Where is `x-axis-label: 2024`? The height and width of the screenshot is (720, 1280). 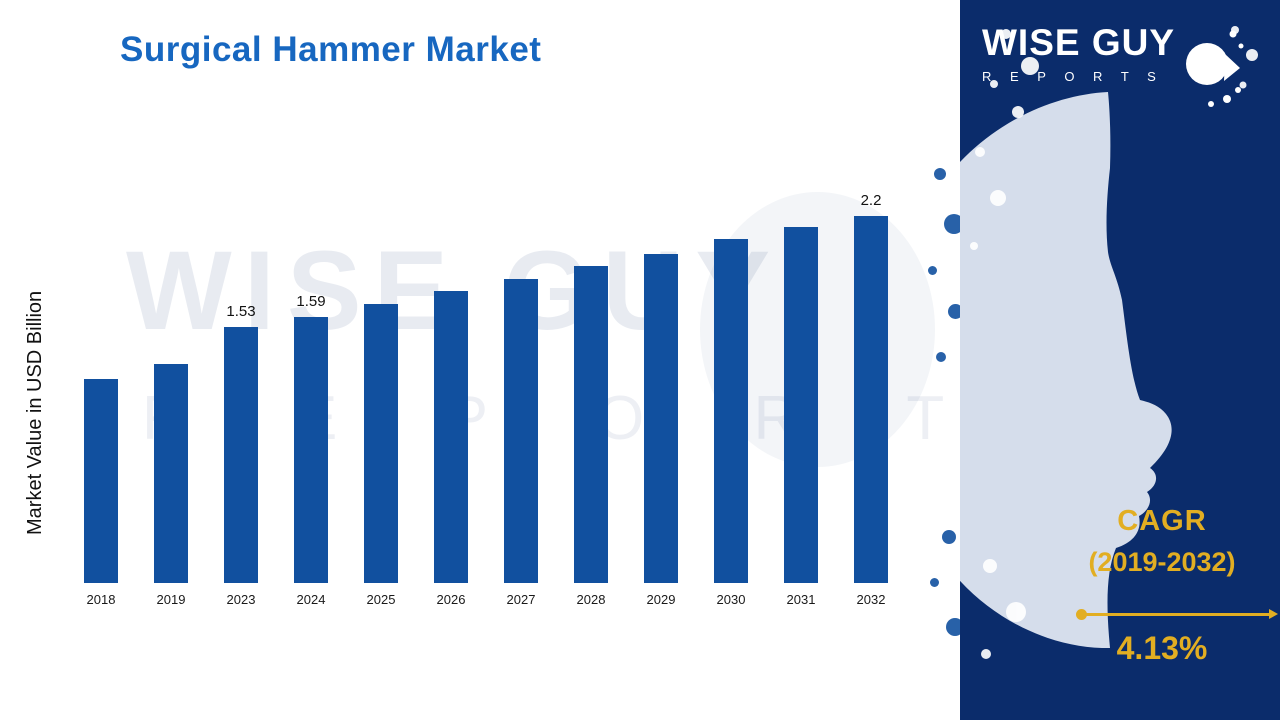
x-axis-label: 2024 is located at coordinates (311, 599).